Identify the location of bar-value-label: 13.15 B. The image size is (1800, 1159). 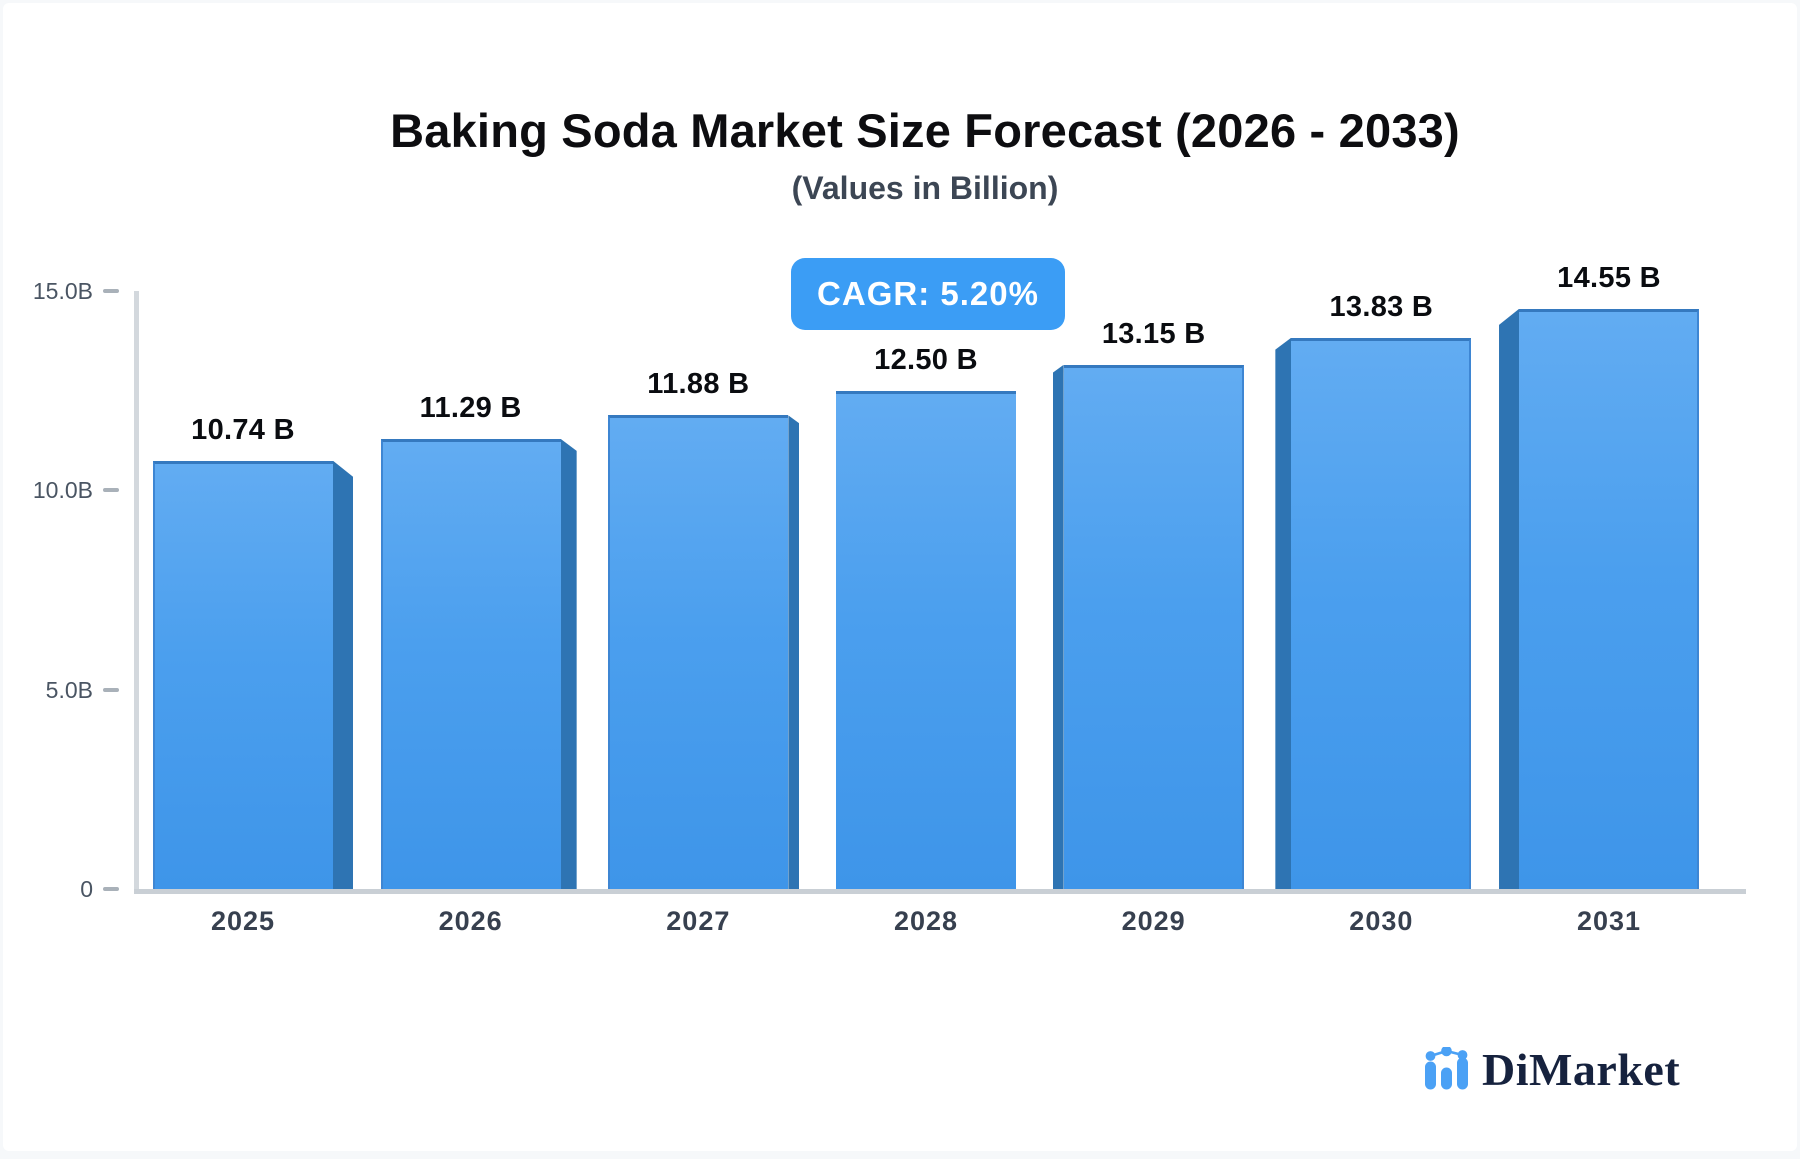
(1153, 333).